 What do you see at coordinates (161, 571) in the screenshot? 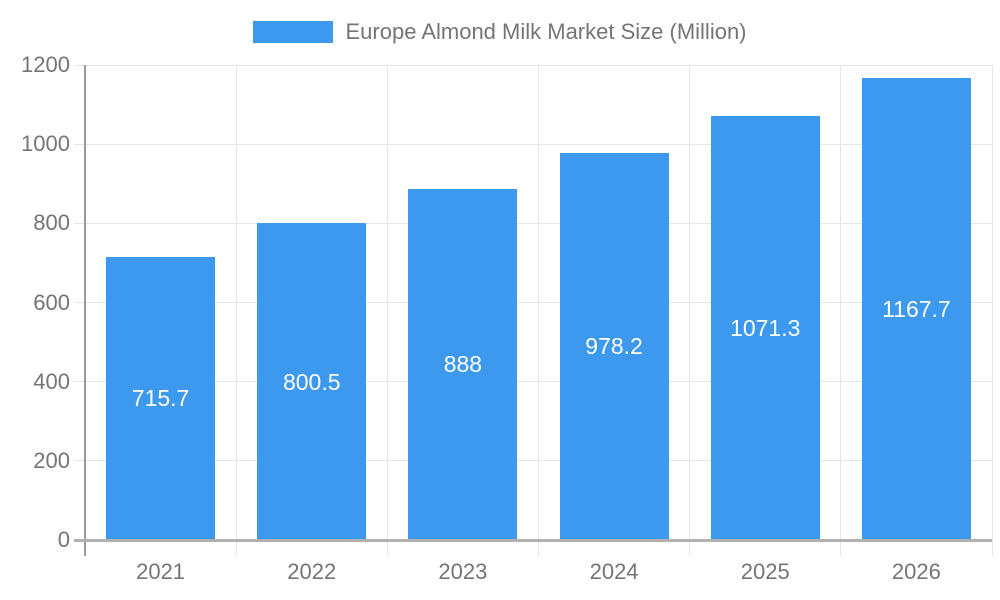
I see `x-tick-label-2021: 2021` at bounding box center [161, 571].